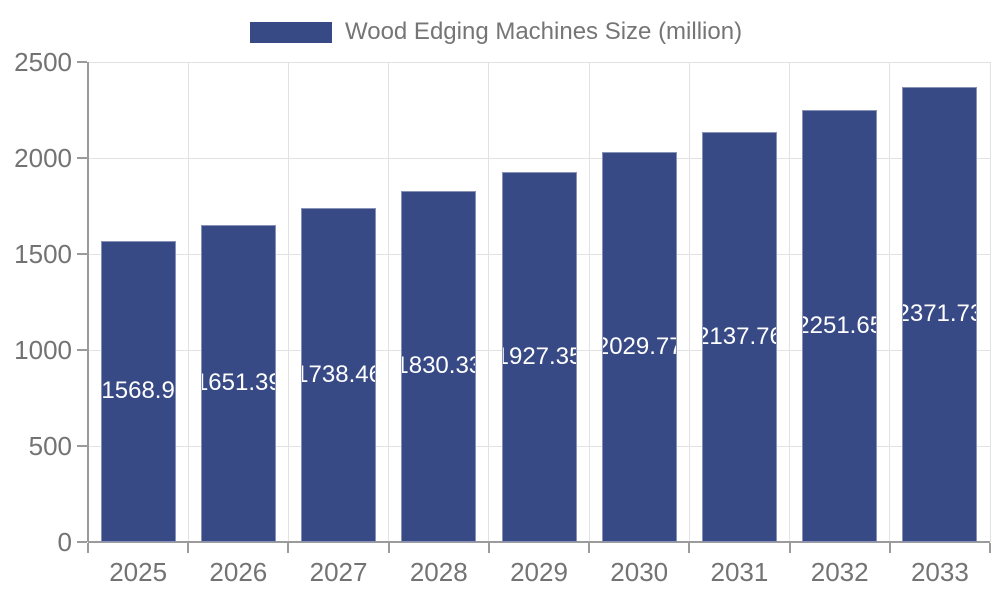 The height and width of the screenshot is (600, 1000). I want to click on x-axis-tick-label: 2028, so click(438, 572).